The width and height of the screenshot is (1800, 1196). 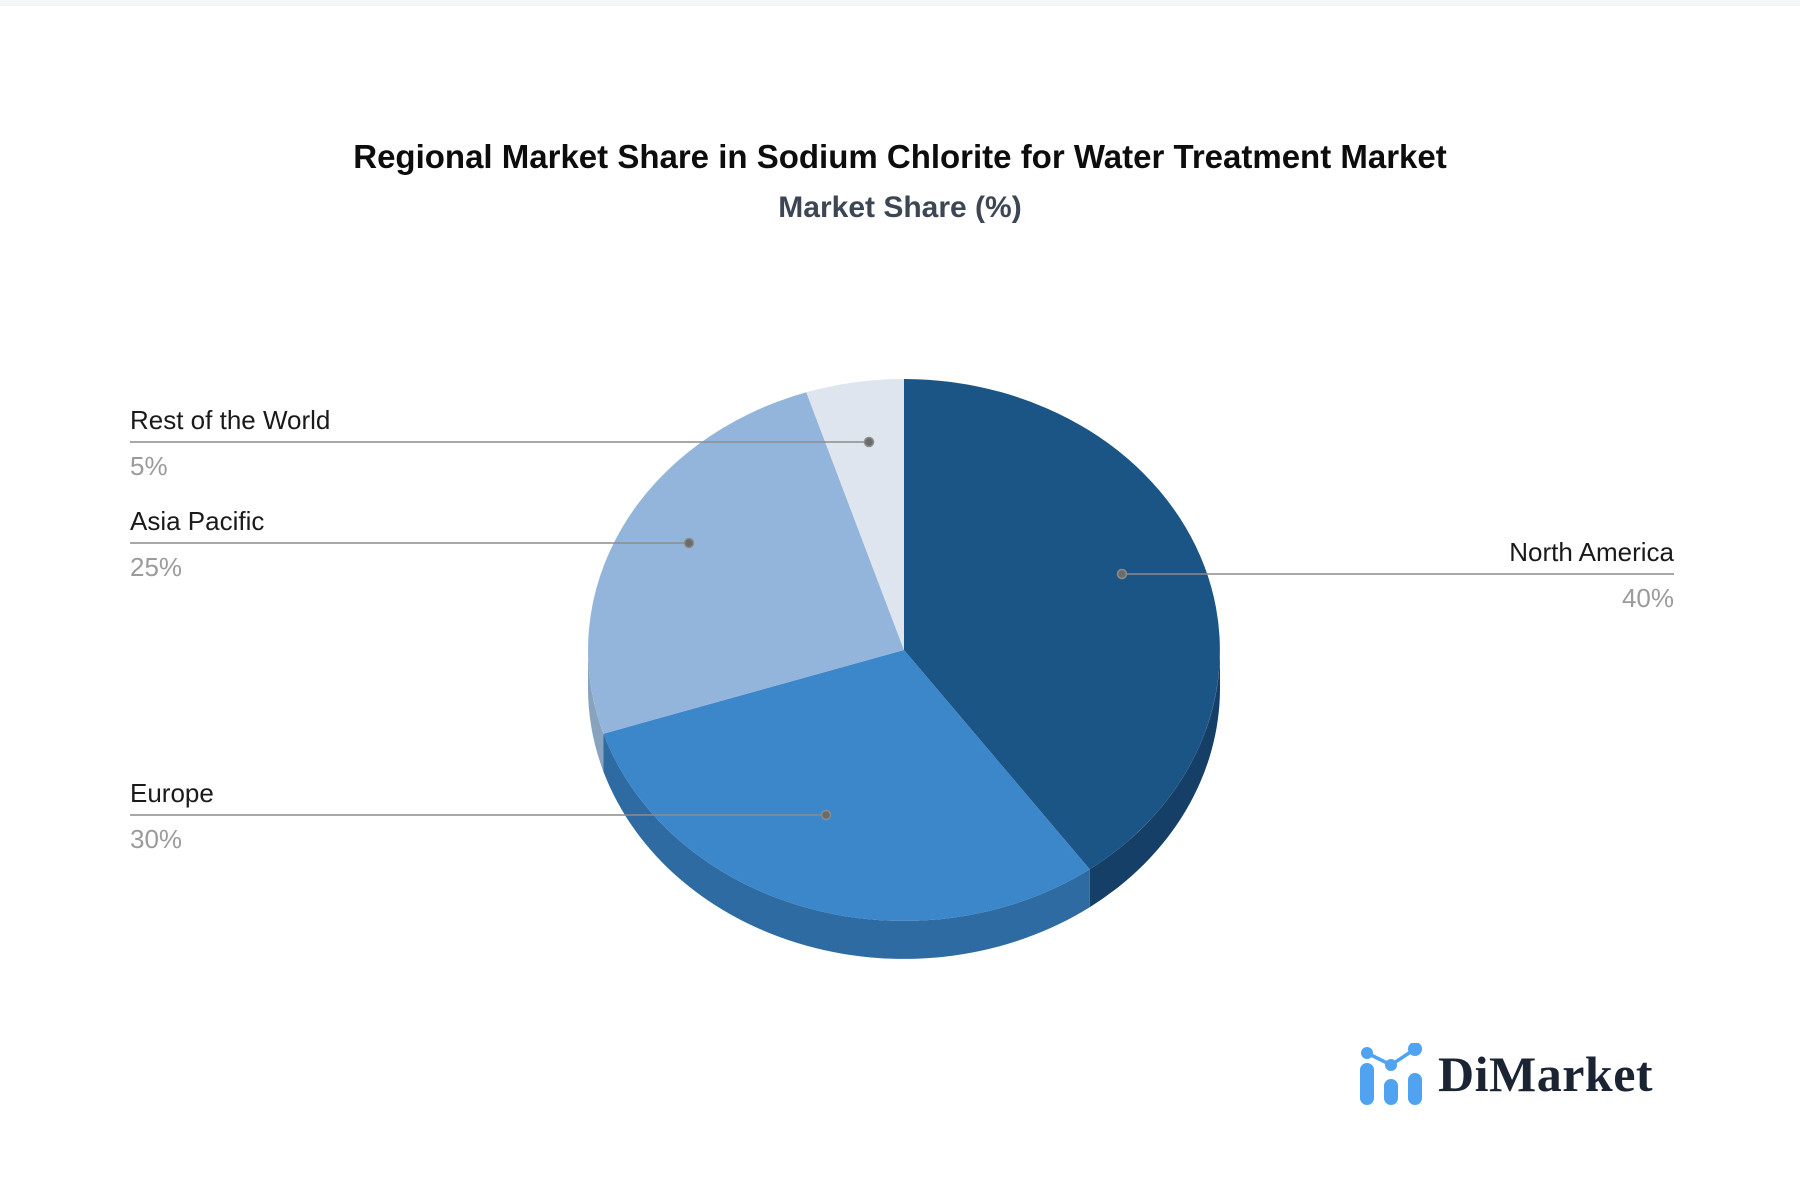 What do you see at coordinates (230, 420) in the screenshot?
I see `slice-label-rest-of-the-world: Rest of the World` at bounding box center [230, 420].